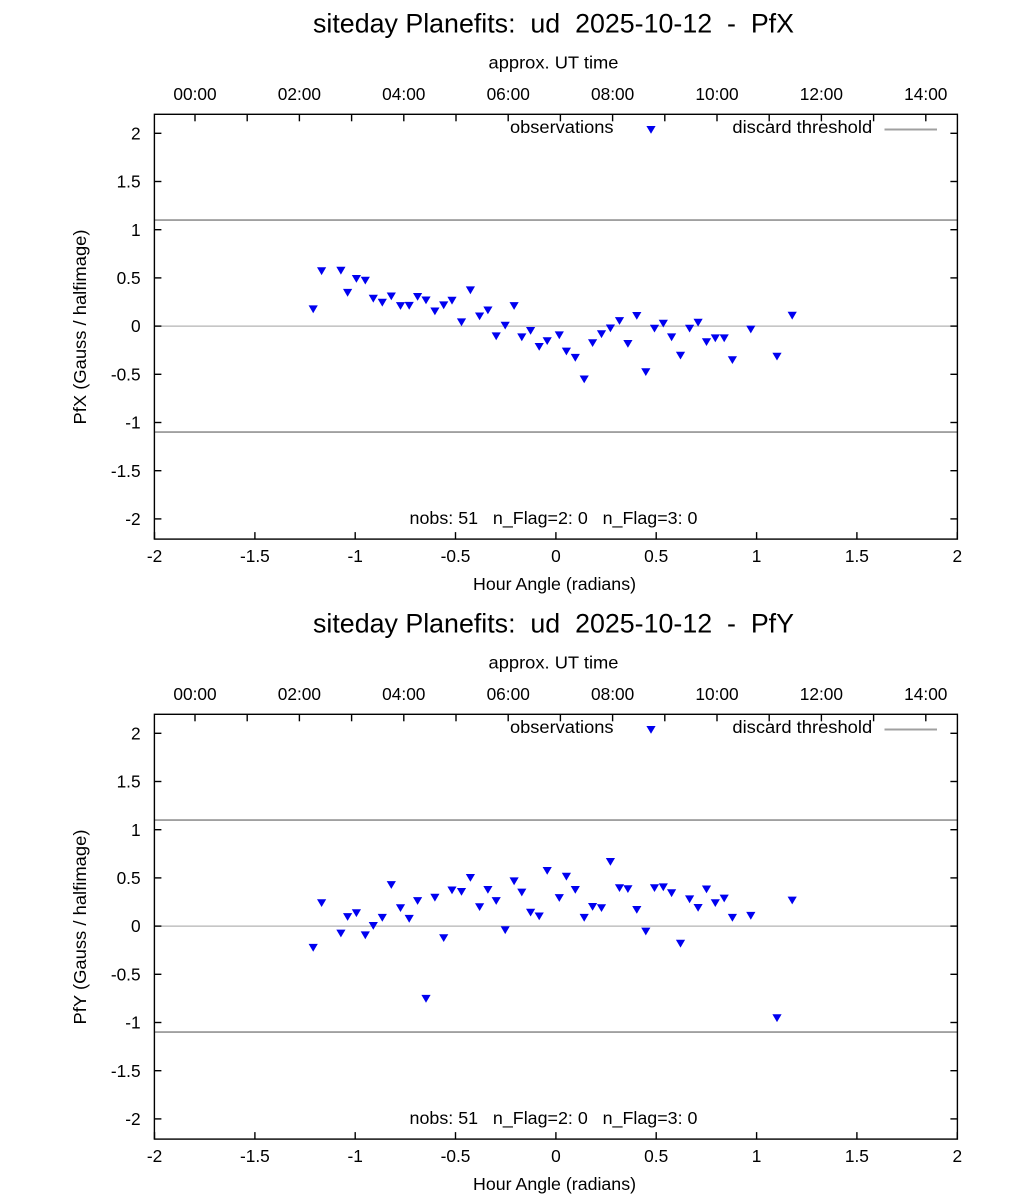 Image resolution: width=1024 pixels, height=1200 pixels. Describe the element at coordinates (553, 23) in the screenshot. I see `svg-text:siteday Planefits: ud 2025-1: siteday Planefits: ud 2025-10-12 - PfX` at that location.